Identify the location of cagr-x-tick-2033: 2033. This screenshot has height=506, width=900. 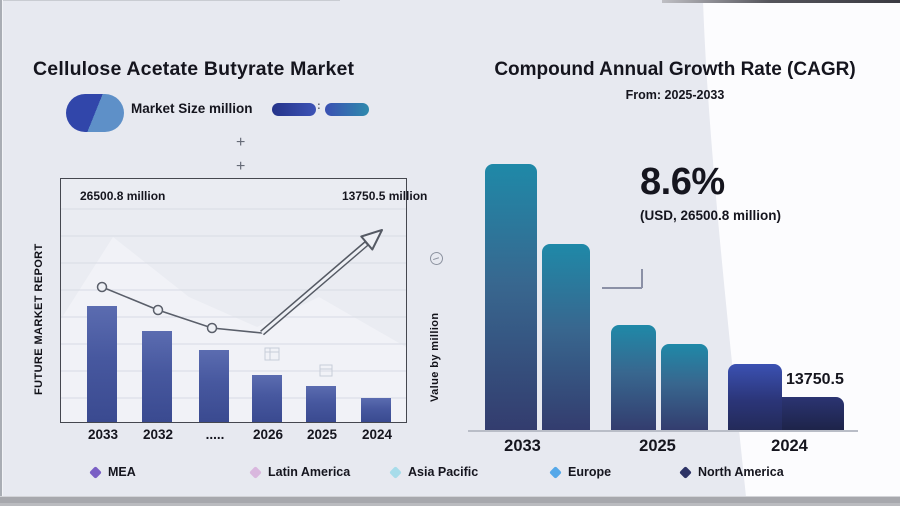
(522, 446).